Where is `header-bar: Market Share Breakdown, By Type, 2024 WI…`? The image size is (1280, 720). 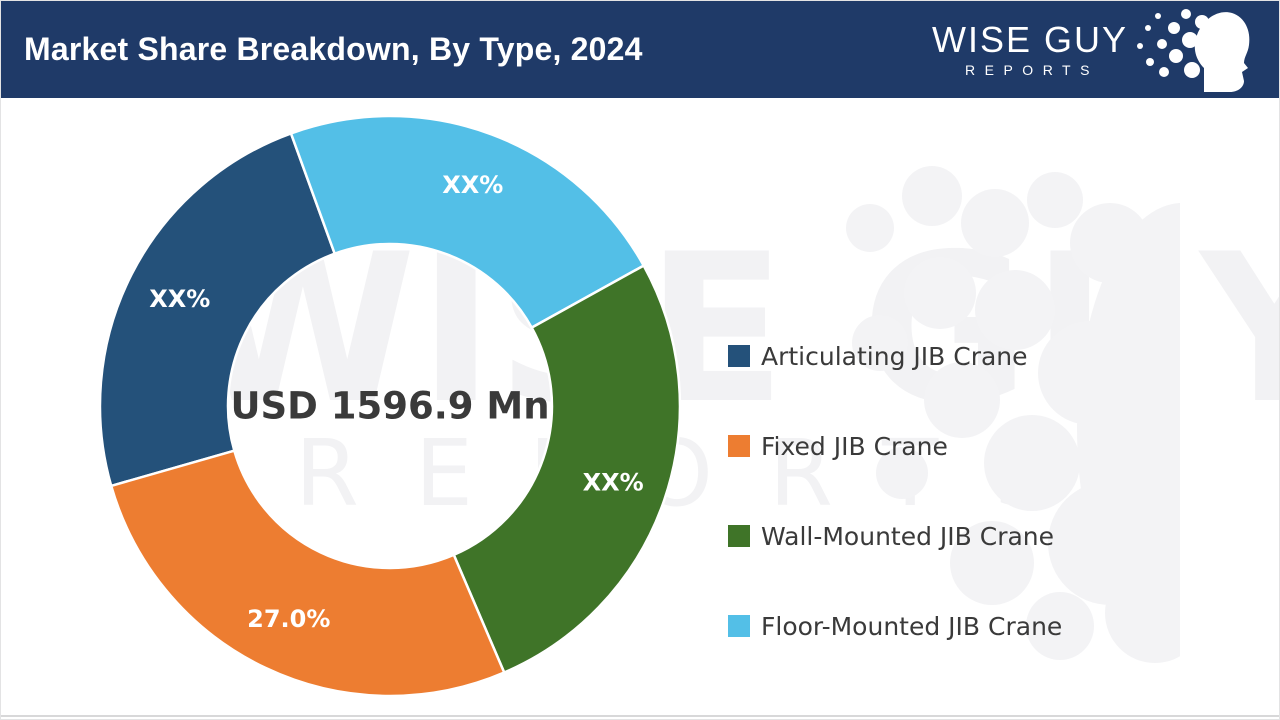 header-bar: Market Share Breakdown, By Type, 2024 WI… is located at coordinates (640, 49).